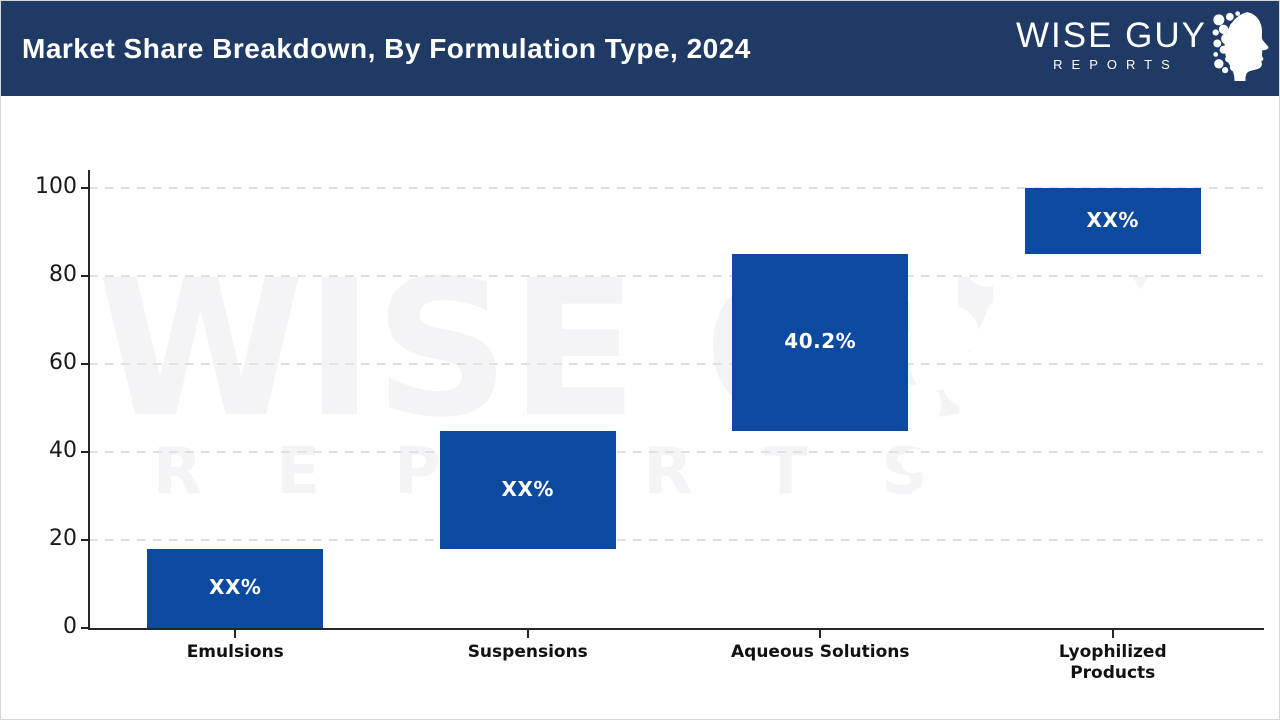  Describe the element at coordinates (89, 400) in the screenshot. I see `y-axis-line` at that location.